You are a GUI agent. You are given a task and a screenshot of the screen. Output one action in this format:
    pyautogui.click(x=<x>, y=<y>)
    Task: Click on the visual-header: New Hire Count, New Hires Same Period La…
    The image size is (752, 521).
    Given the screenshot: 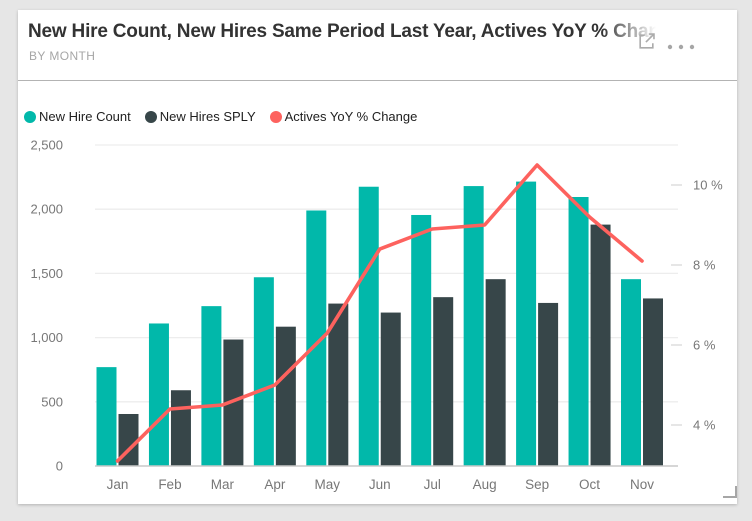 What is the action you would take?
    pyautogui.click(x=377, y=45)
    